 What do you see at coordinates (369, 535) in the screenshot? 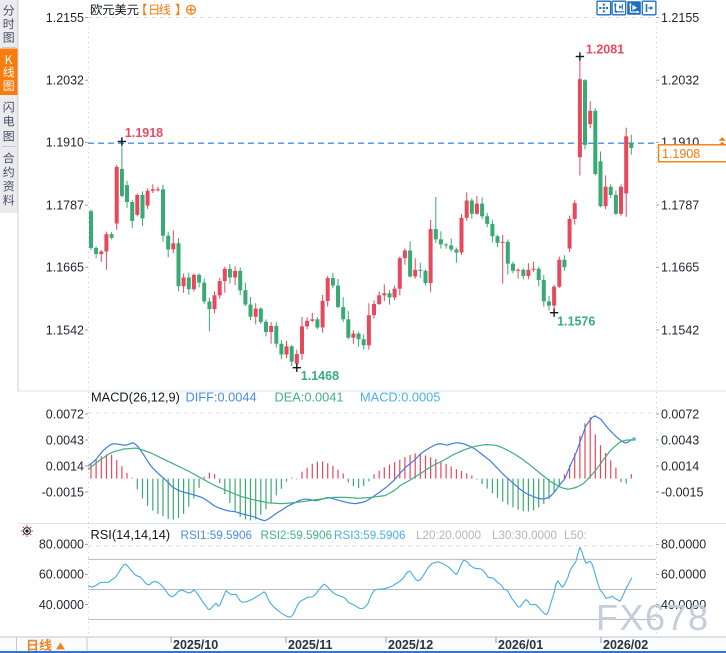
I see `svg-text: RSI3:59.5906` at bounding box center [369, 535].